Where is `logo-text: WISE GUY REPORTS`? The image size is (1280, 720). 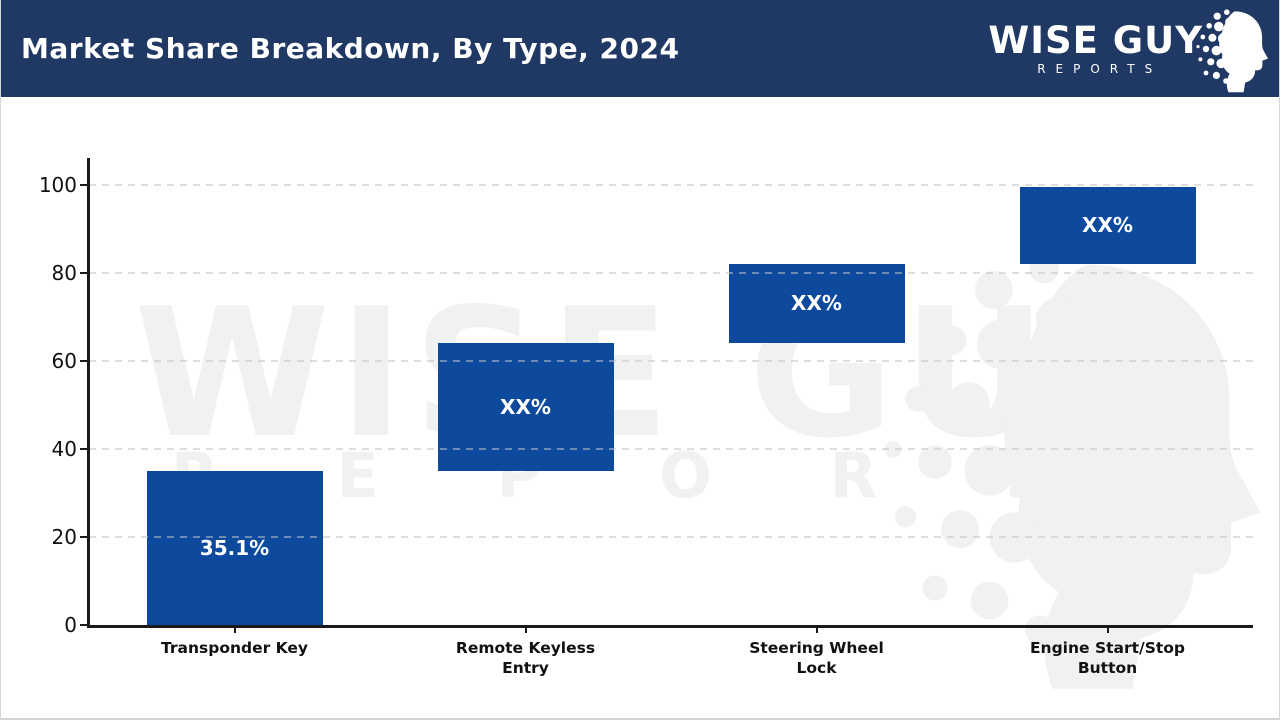 logo-text: WISE GUY REPORTS is located at coordinates (1095, 49).